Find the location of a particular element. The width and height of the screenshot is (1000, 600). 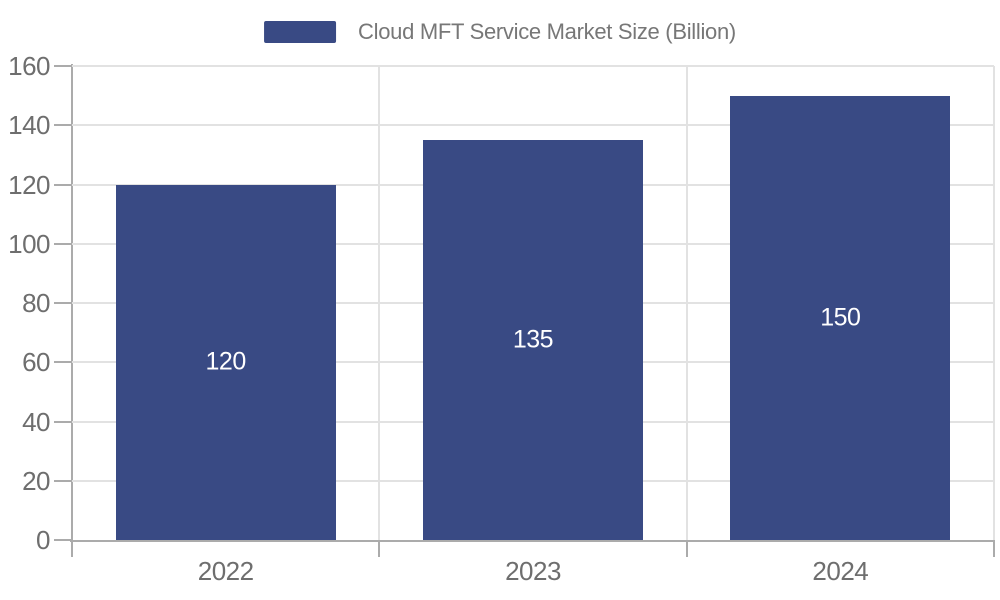

bar-2022: 120 is located at coordinates (225, 362).